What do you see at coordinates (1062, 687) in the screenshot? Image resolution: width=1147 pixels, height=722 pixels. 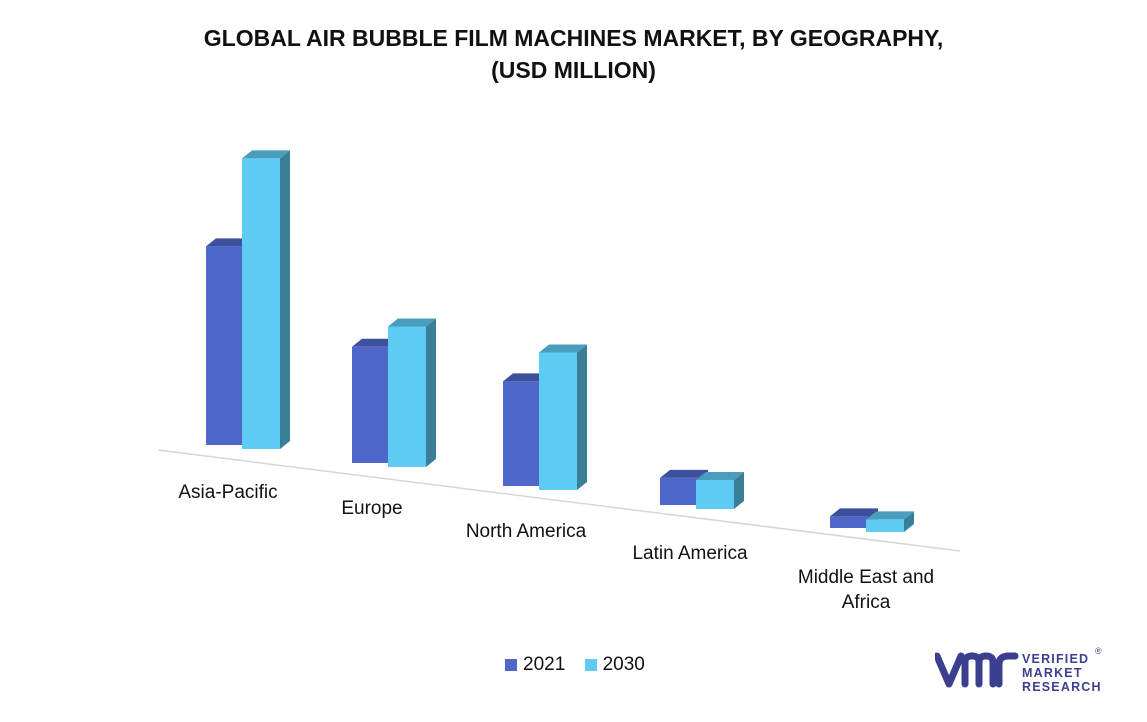 I see `logo-line-3: RESEARCH` at bounding box center [1062, 687].